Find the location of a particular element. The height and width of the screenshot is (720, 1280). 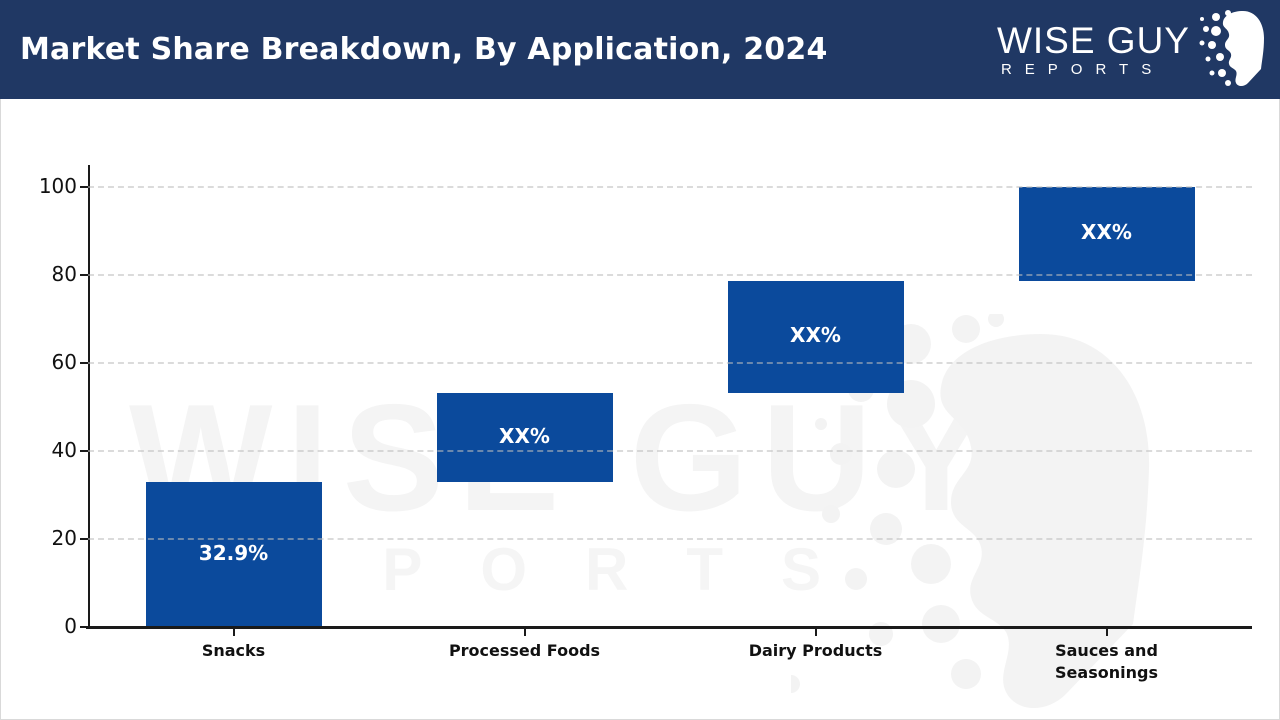

logo-wordmark: WISE GUY REPORTS is located at coordinates (1093, 49).